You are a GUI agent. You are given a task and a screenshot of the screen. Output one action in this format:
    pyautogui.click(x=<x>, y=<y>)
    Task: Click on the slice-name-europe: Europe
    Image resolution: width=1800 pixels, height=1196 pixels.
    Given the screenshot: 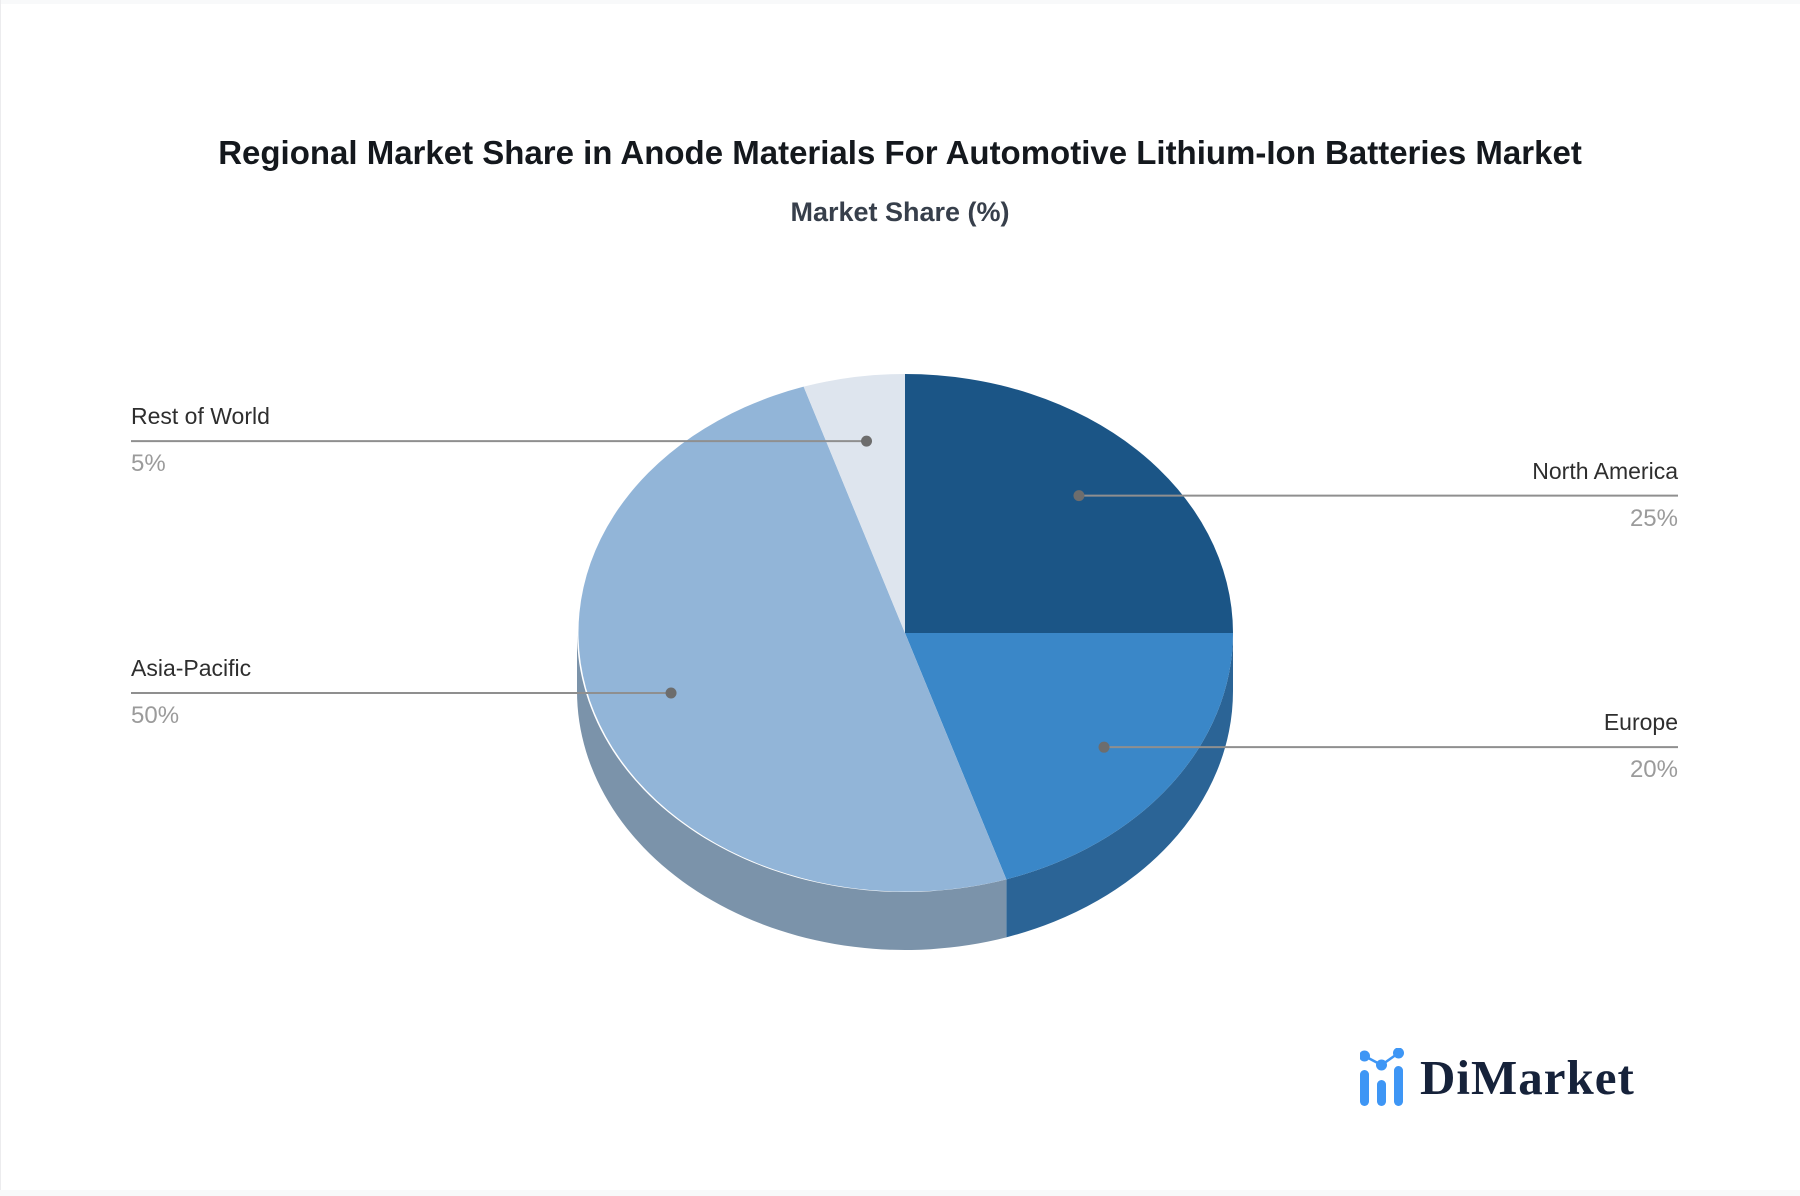 What is the action you would take?
    pyautogui.click(x=1640, y=722)
    